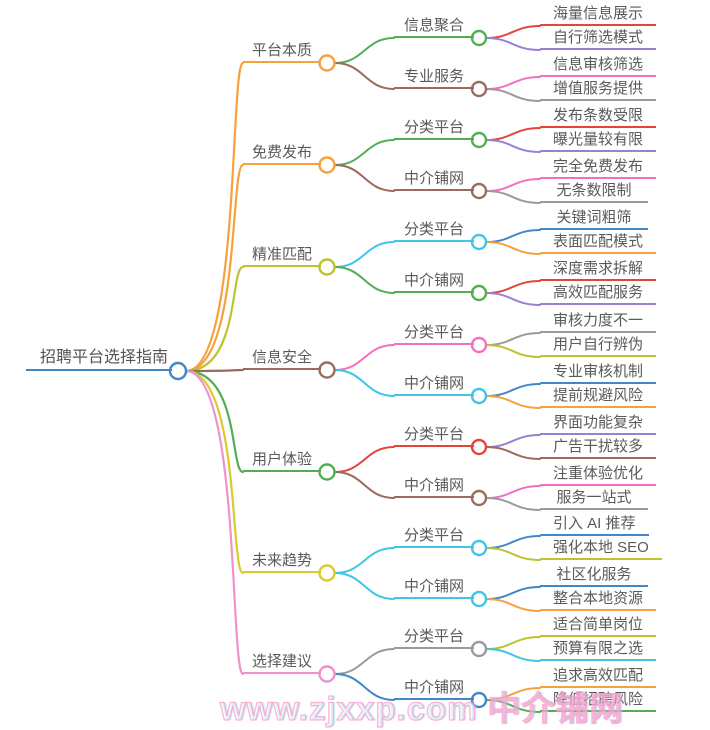 This screenshot has width=710, height=730. Describe the element at coordinates (594, 524) in the screenshot. I see `leaf-node-label: 引入 AI 推荐` at that location.